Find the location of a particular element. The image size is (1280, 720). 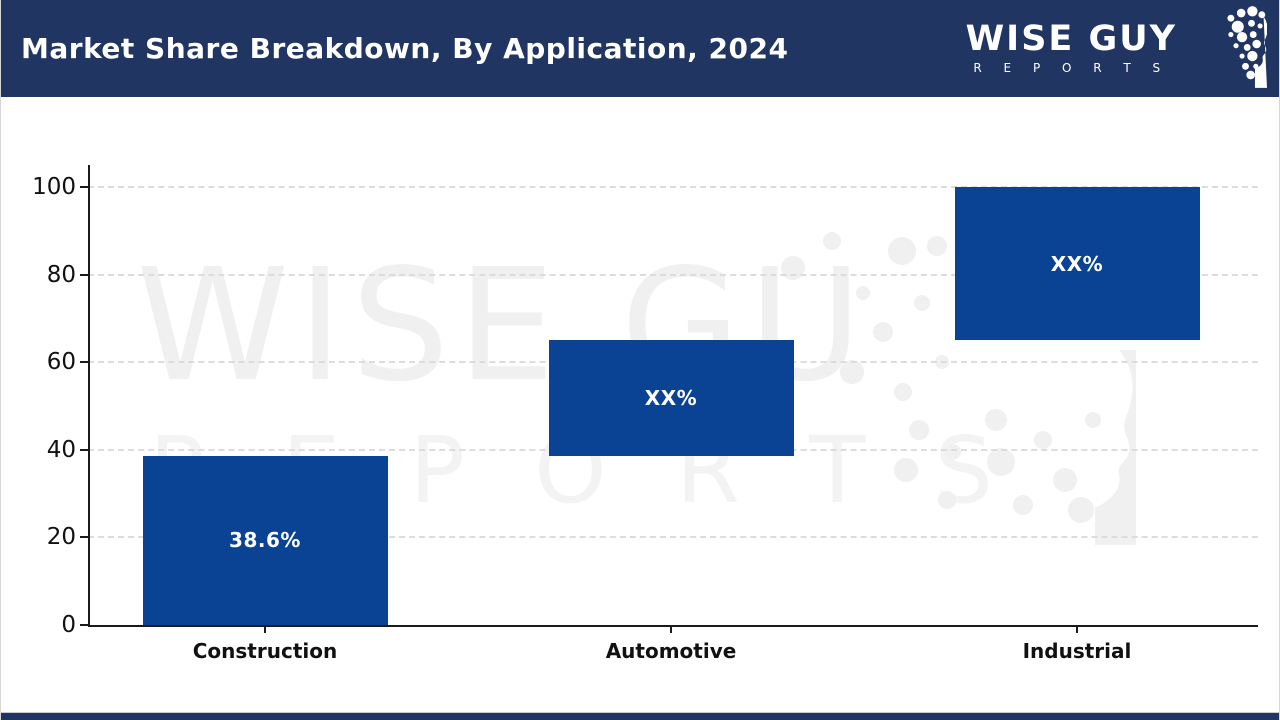

footer-divider is located at coordinates (640, 712).